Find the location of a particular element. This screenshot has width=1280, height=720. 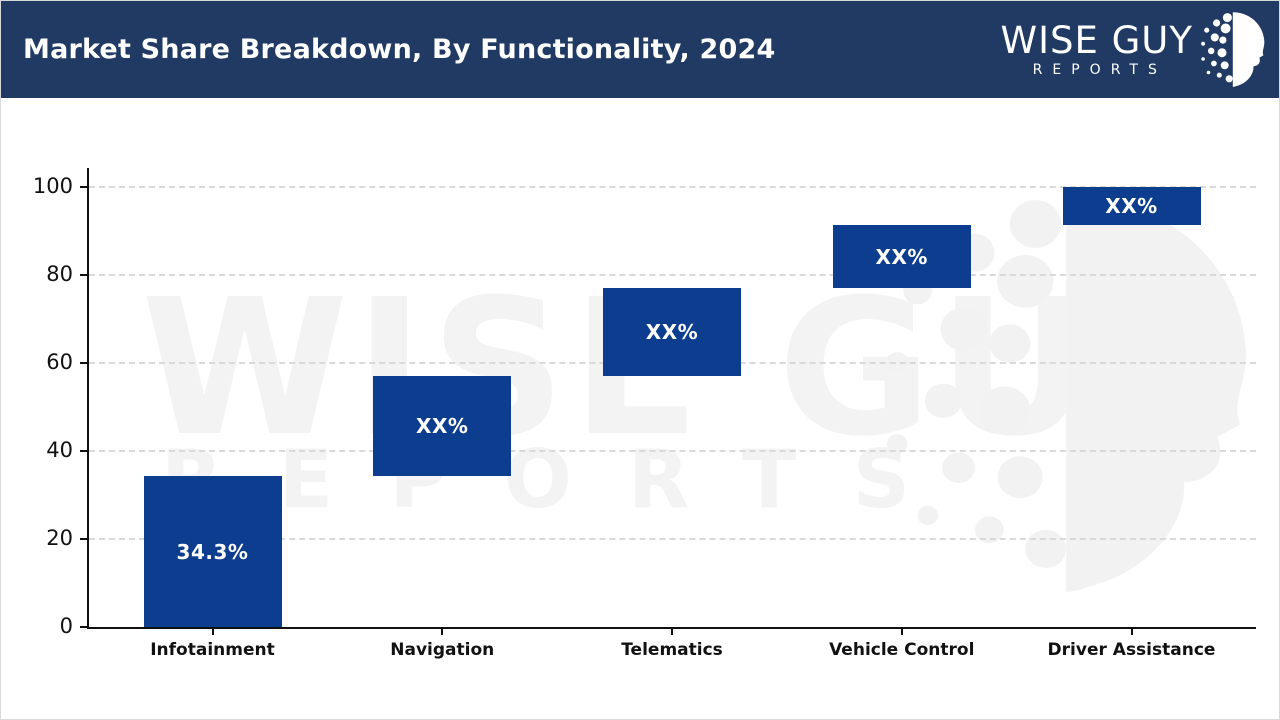

bar-driver-assistance: XX% is located at coordinates (1131, 206).